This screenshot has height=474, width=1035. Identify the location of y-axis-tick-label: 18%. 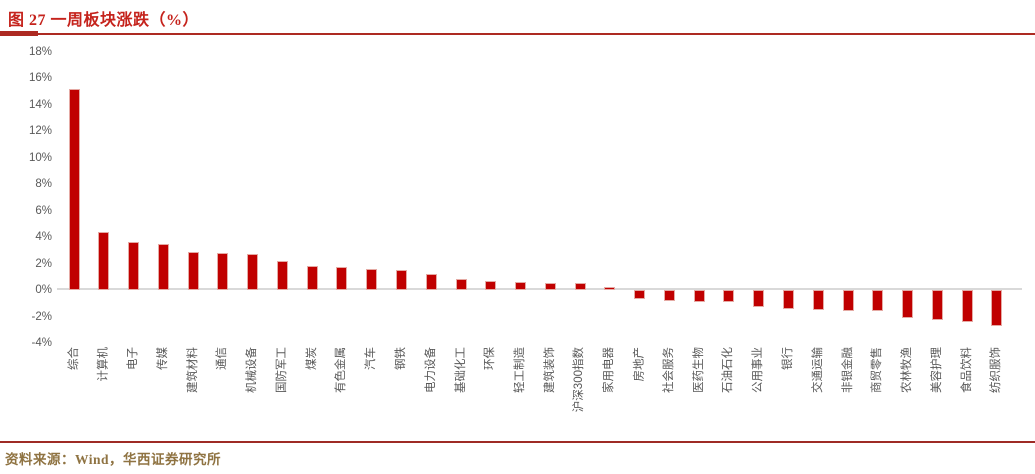
(40, 51).